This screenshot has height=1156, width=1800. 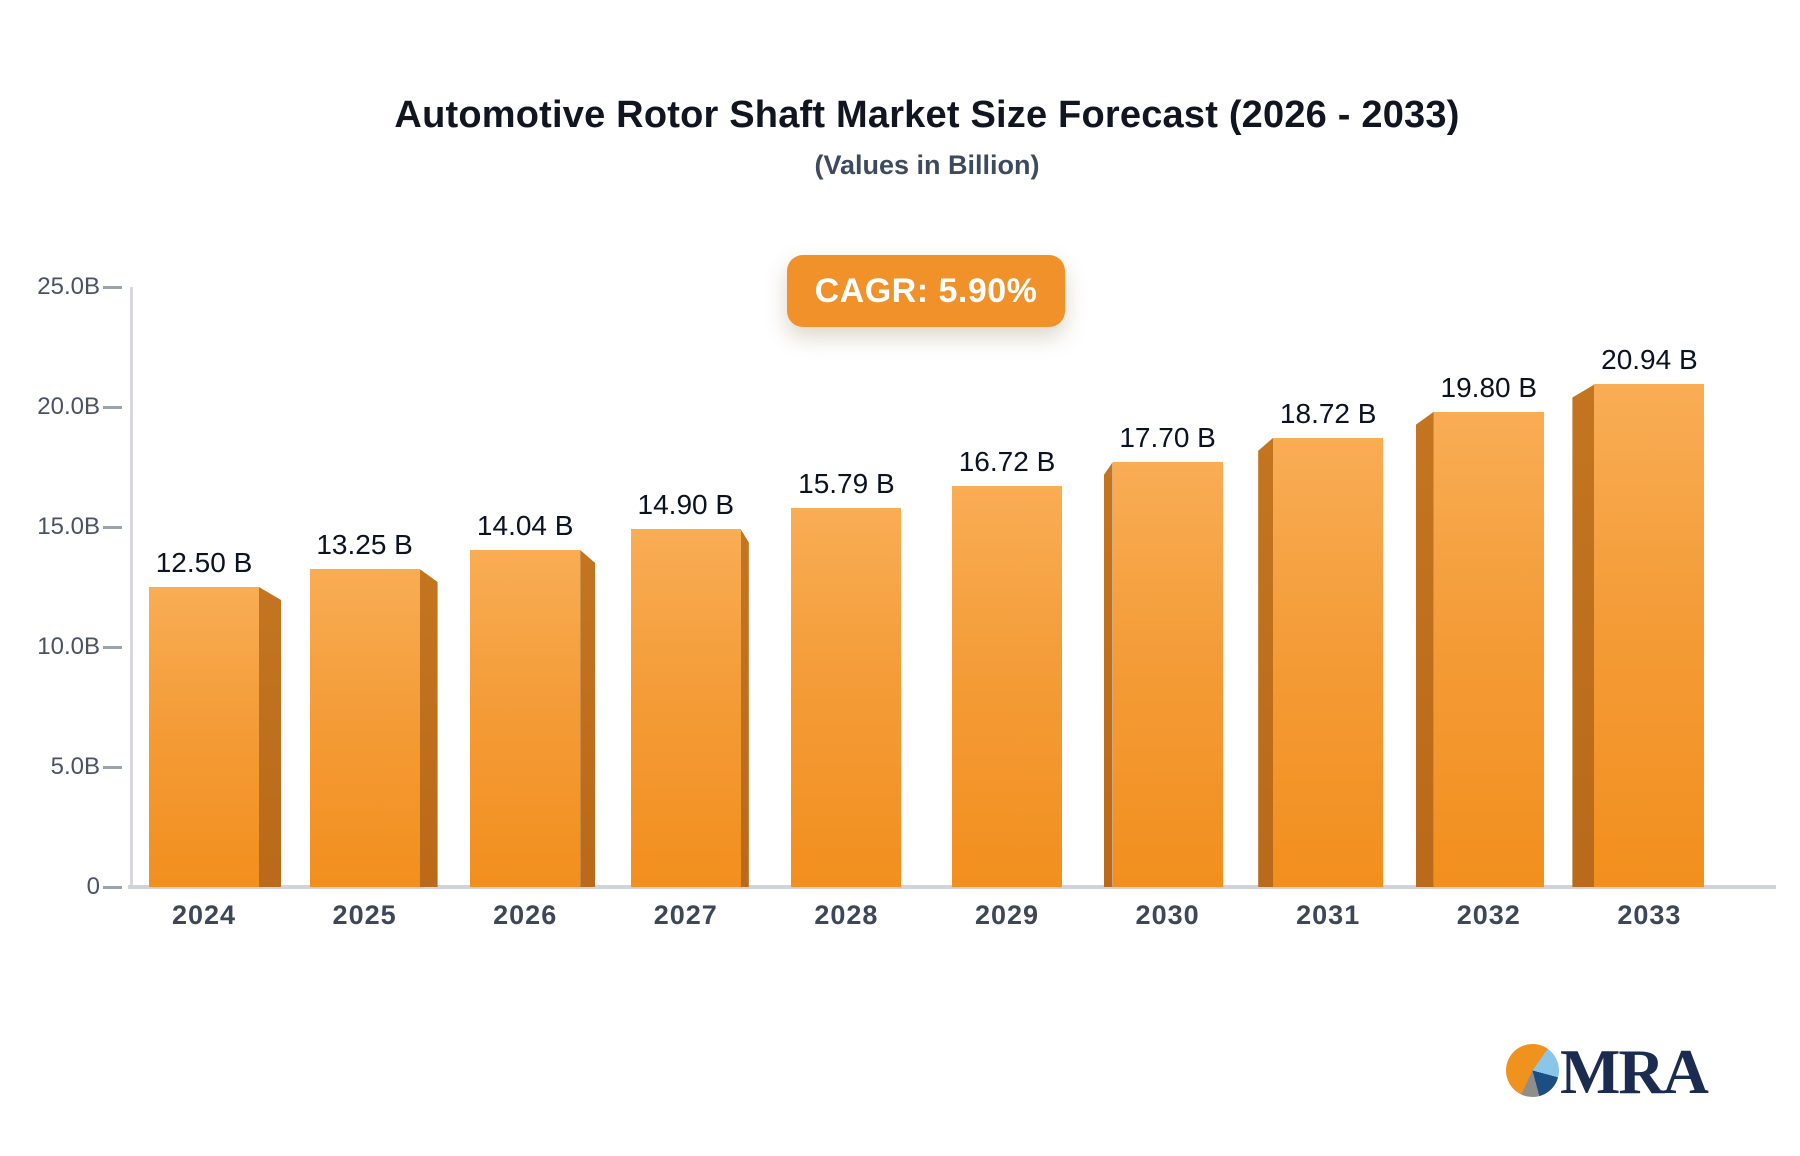 I want to click on mra-logo: MRA, so click(x=1634, y=1073).